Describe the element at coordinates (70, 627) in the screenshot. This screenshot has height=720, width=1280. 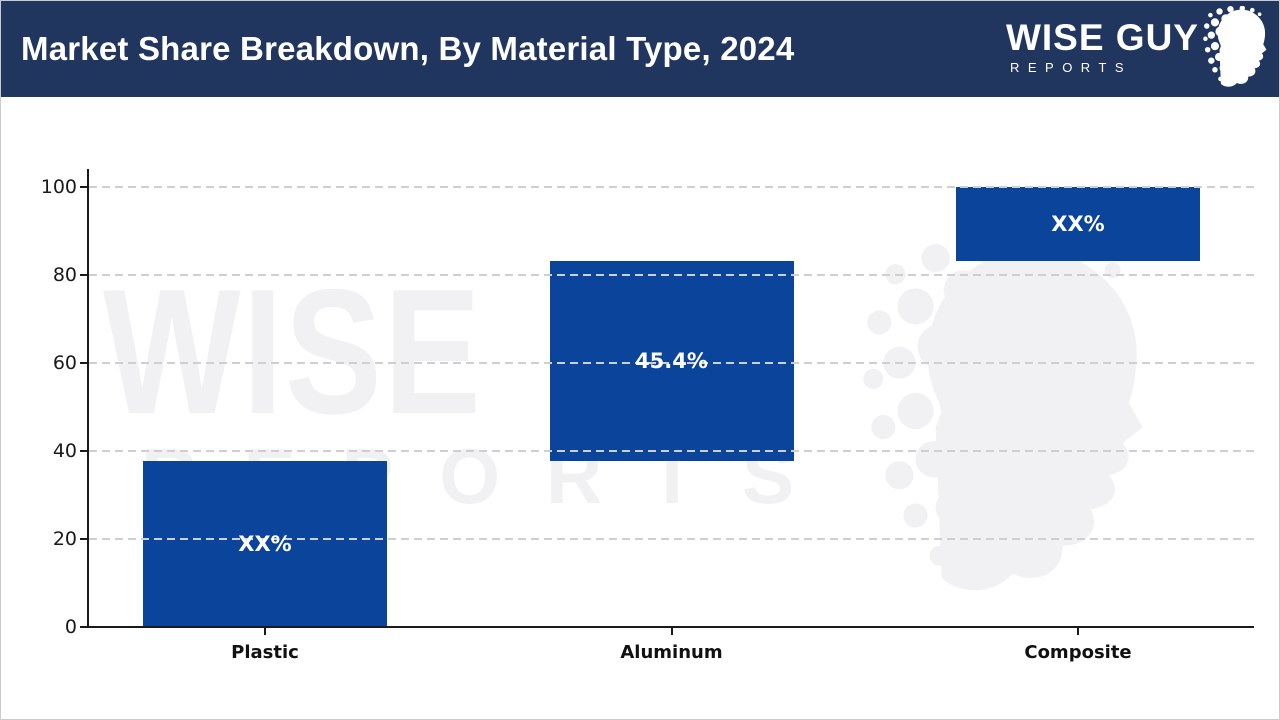
I see `y-axis-tick-label: 0` at that location.